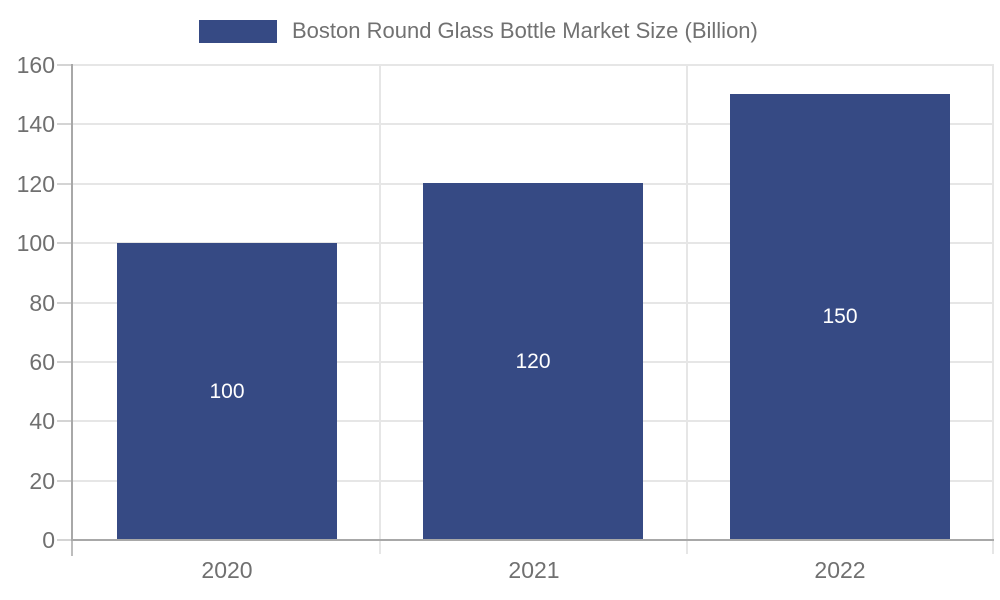 The image size is (1000, 600). Describe the element at coordinates (42, 362) in the screenshot. I see `y-tick-label: 60` at that location.